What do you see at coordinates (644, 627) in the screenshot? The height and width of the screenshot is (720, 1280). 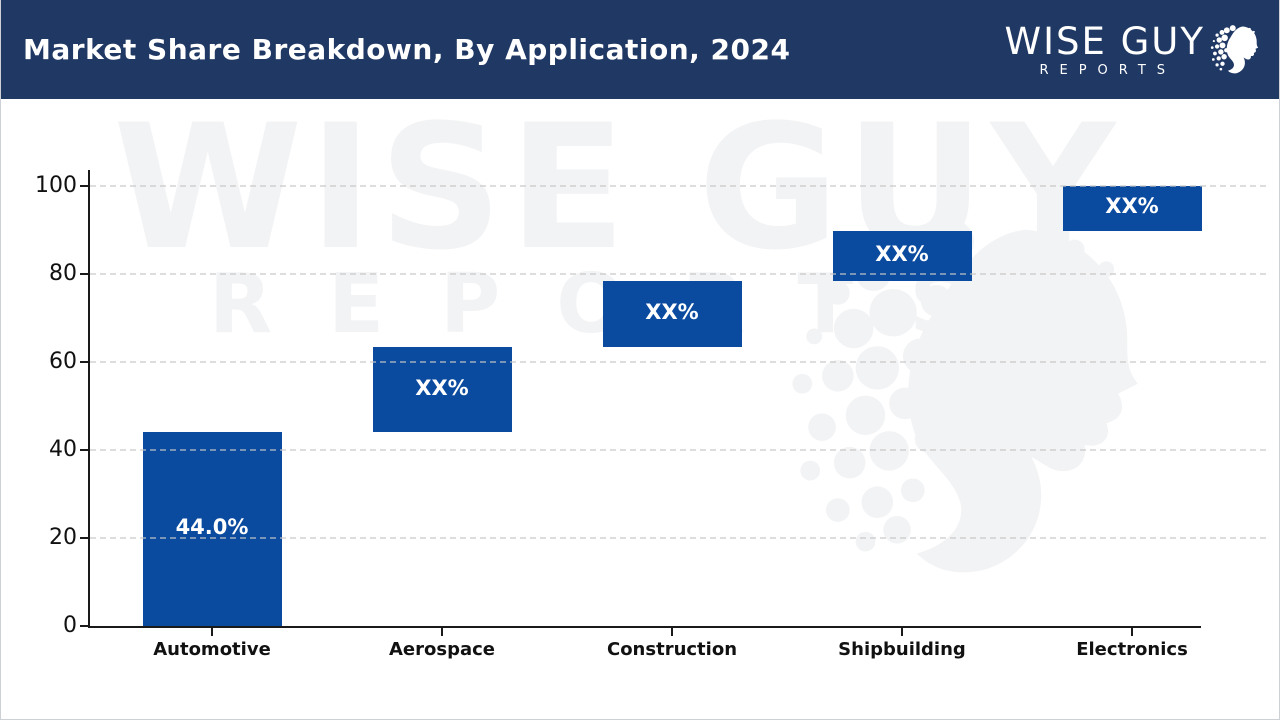 I see `x-axis-line` at bounding box center [644, 627].